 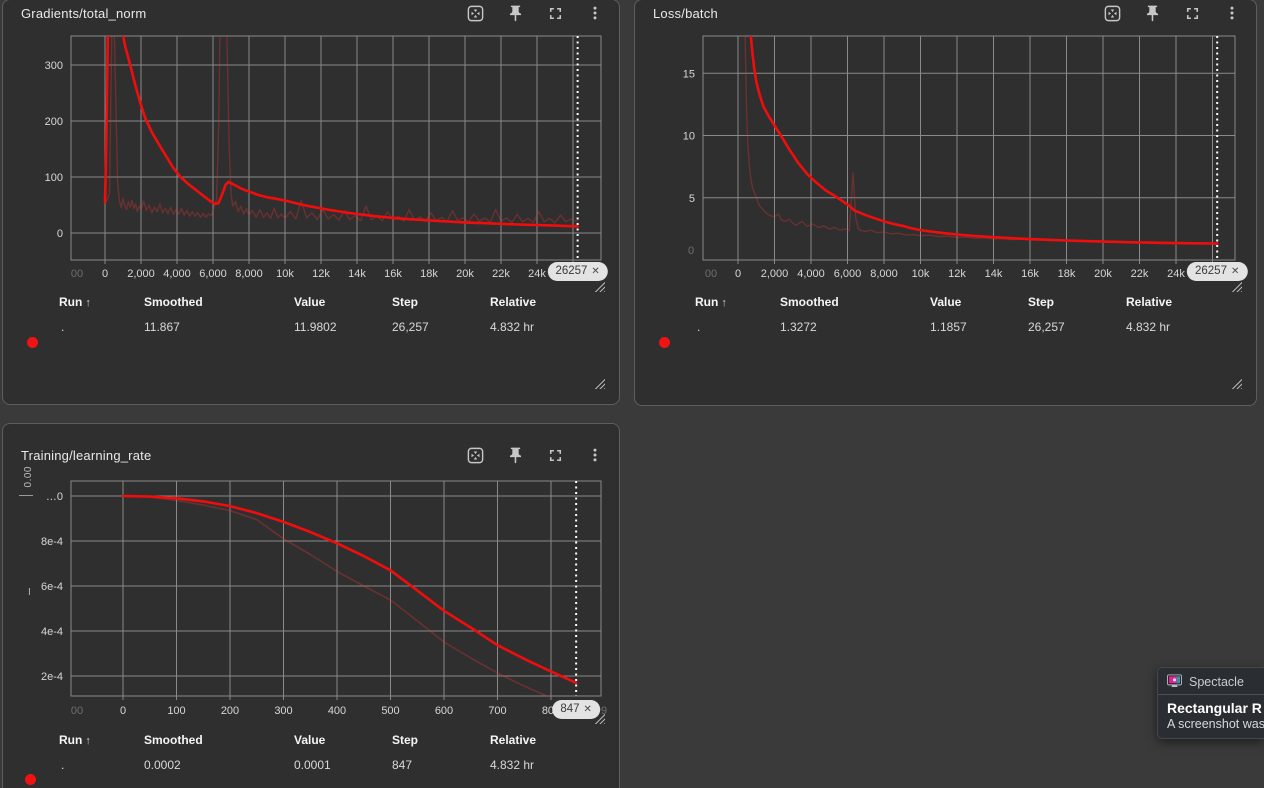 What do you see at coordinates (285, 274) in the screenshot?
I see `svg-text: 10k` at bounding box center [285, 274].